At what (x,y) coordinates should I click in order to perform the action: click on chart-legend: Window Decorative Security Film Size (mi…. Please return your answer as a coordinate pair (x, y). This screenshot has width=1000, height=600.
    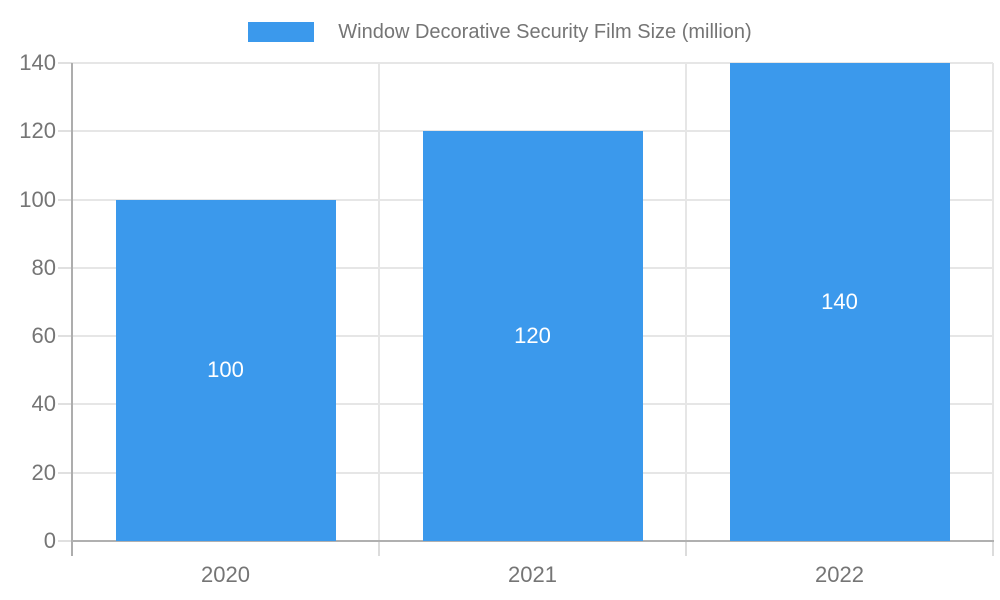
    Looking at the image, I should click on (500, 32).